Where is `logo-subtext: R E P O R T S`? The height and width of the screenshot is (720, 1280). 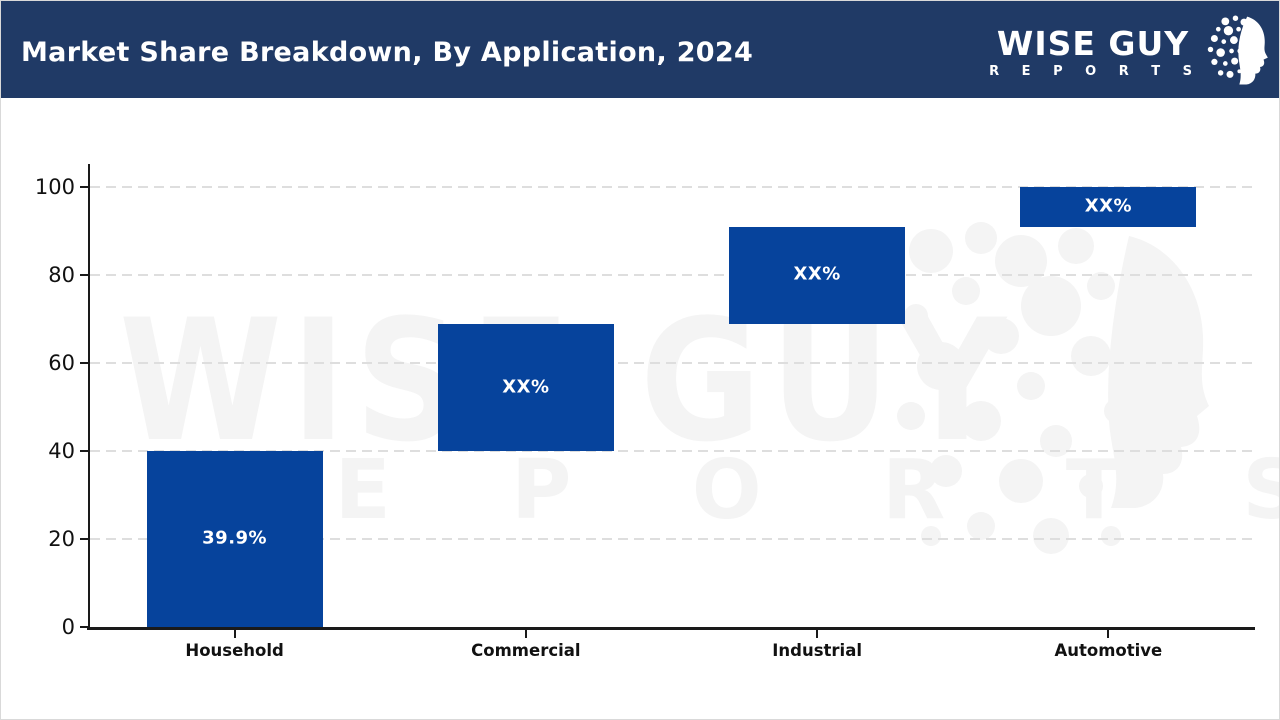
logo-subtext: R E P O R T S is located at coordinates (1095, 71).